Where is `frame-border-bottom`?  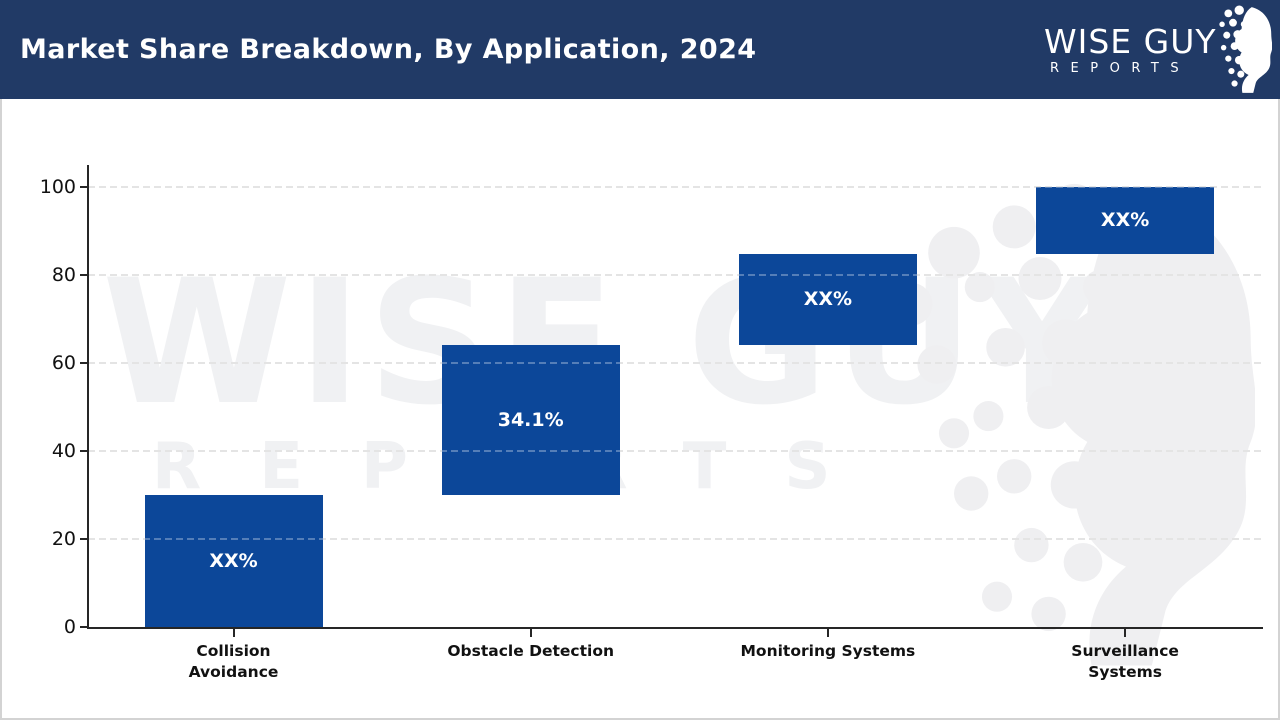 frame-border-bottom is located at coordinates (640, 719).